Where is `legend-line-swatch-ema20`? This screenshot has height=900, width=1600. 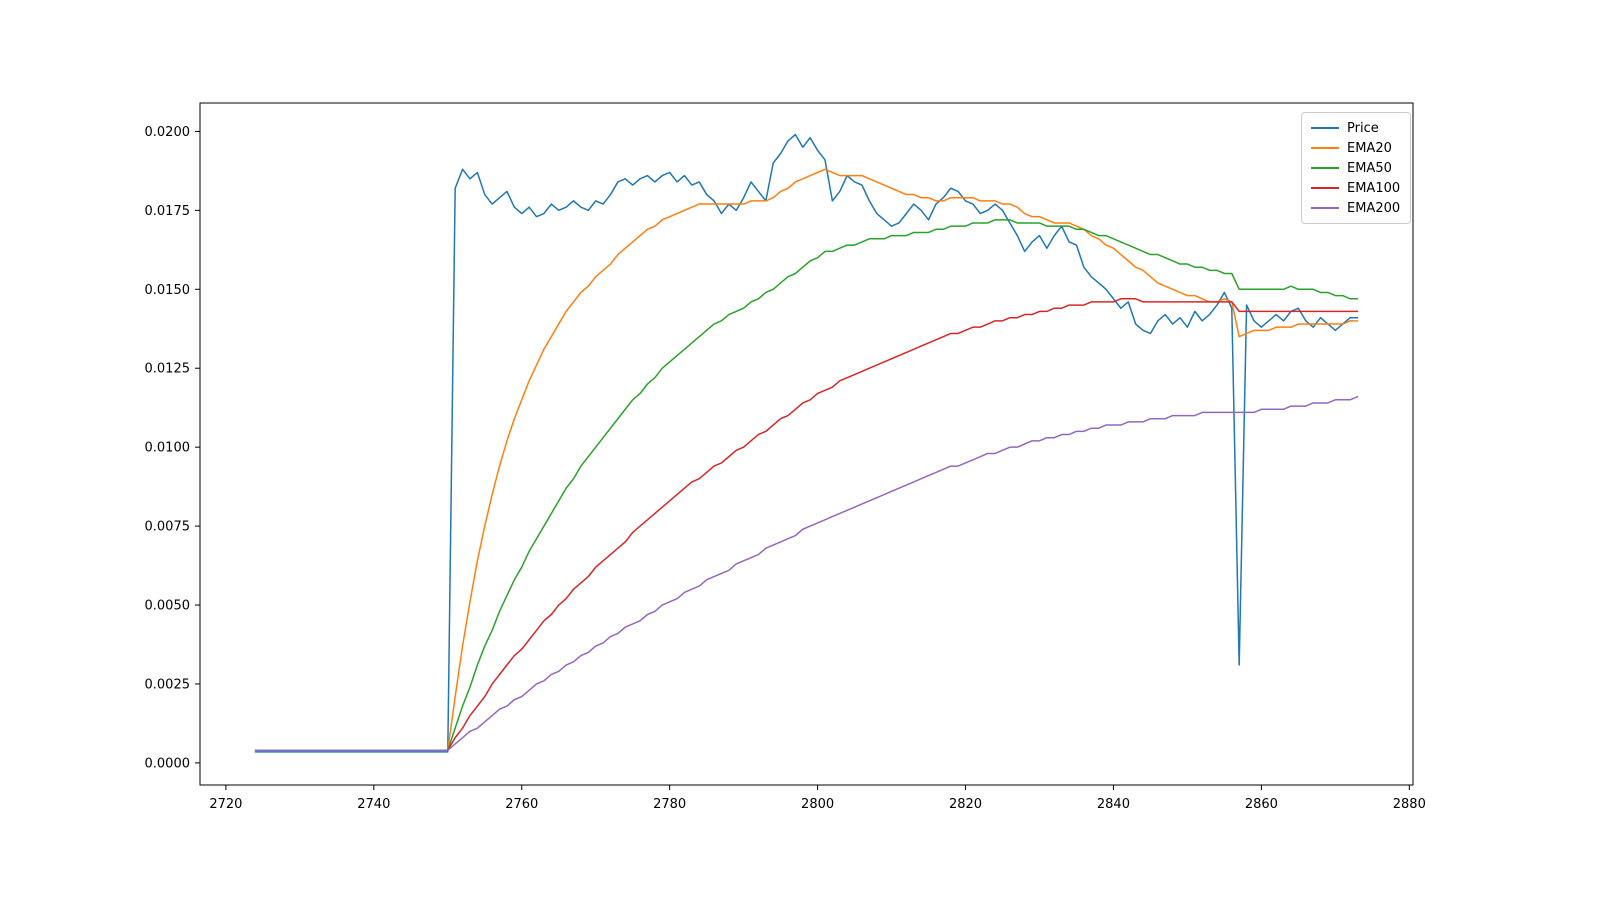
legend-line-swatch-ema20 is located at coordinates (1325, 148).